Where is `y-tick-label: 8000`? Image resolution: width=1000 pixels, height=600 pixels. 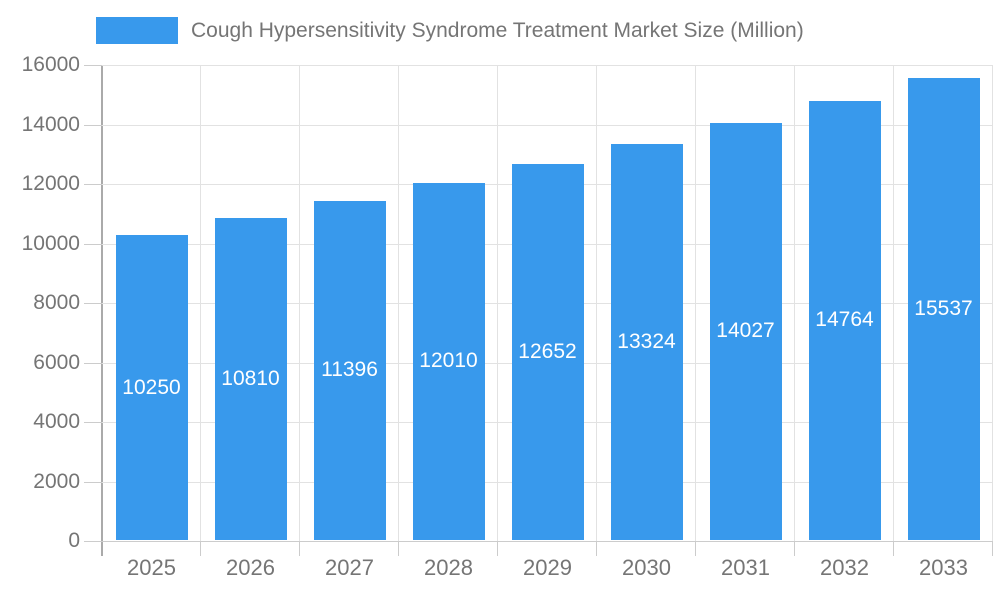 y-tick-label: 8000 is located at coordinates (56, 302).